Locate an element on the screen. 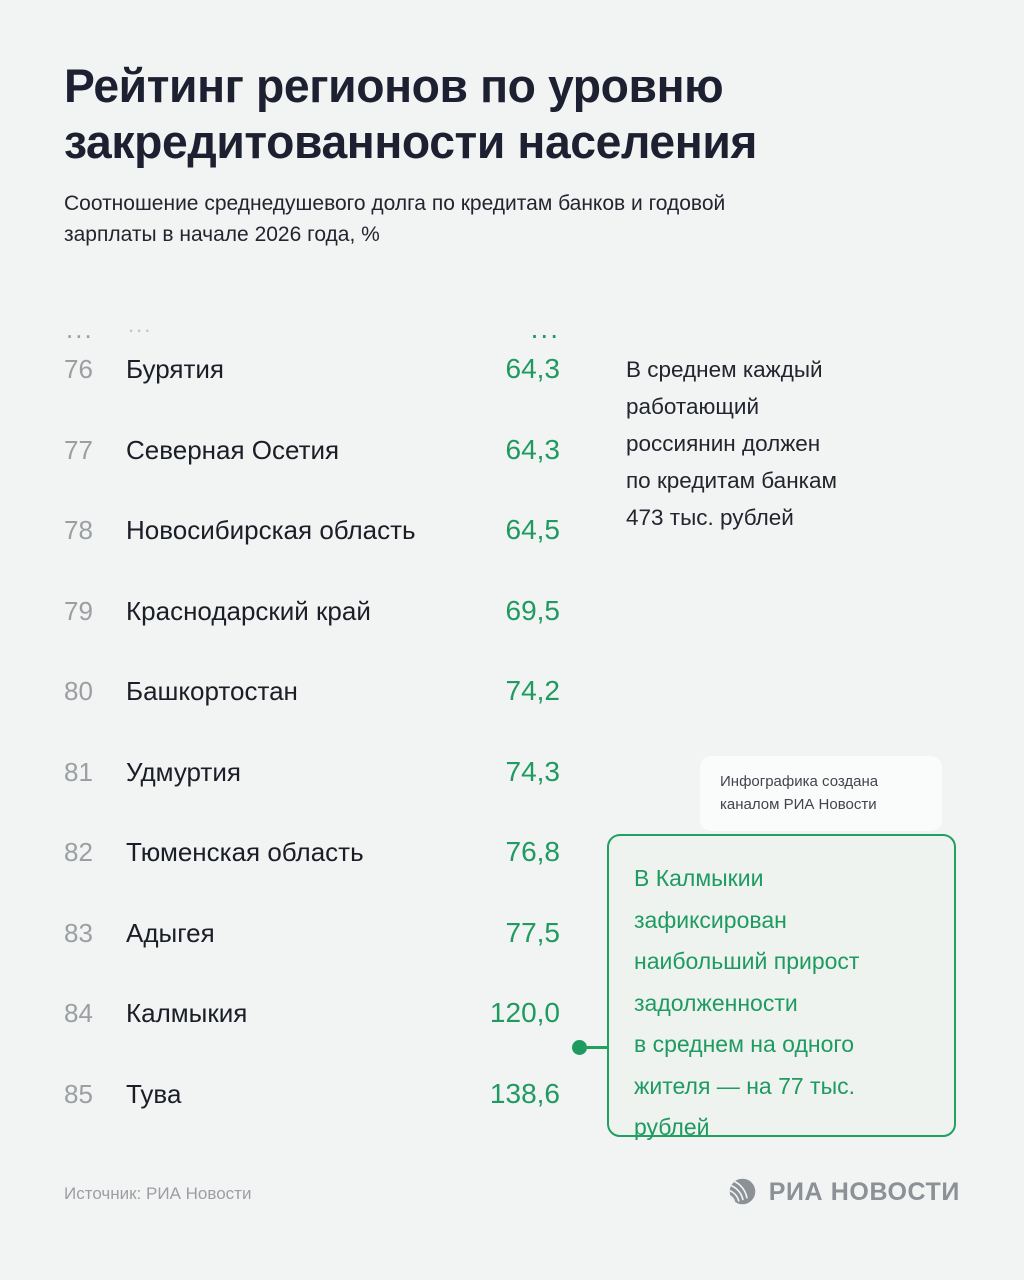 This screenshot has height=1280, width=1024. table-row: 81 Удмуртия 74,3 is located at coordinates (312, 795).